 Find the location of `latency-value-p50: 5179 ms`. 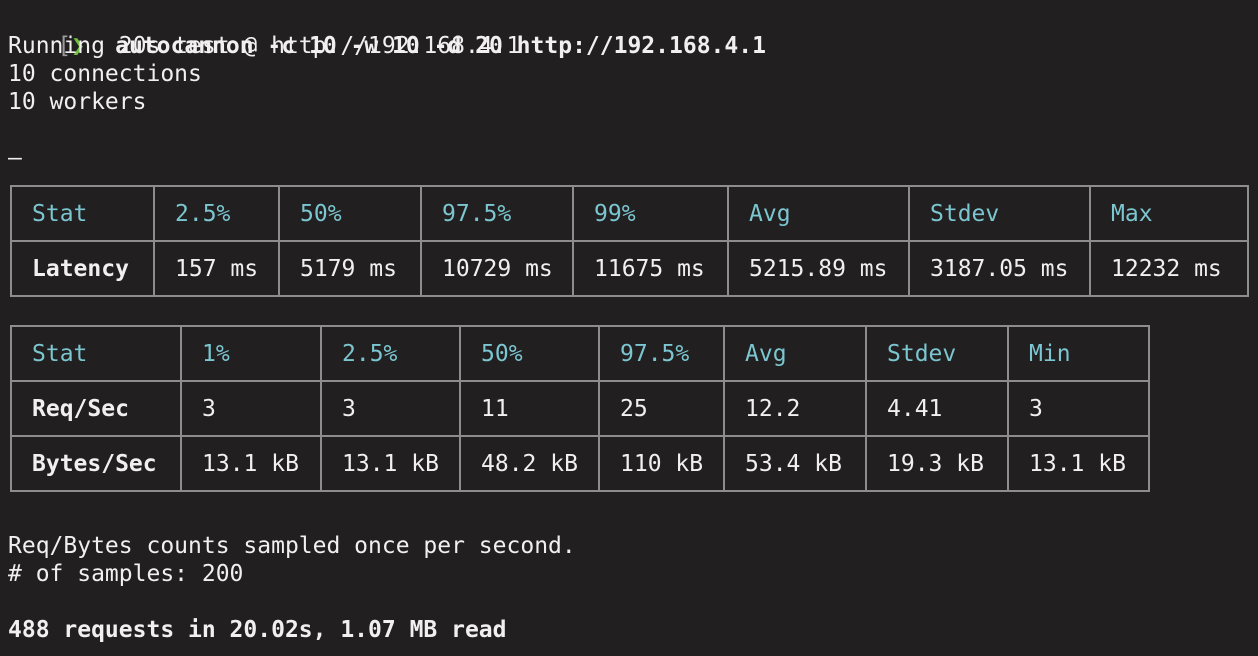

latency-value-p50: 5179 ms is located at coordinates (350, 268).